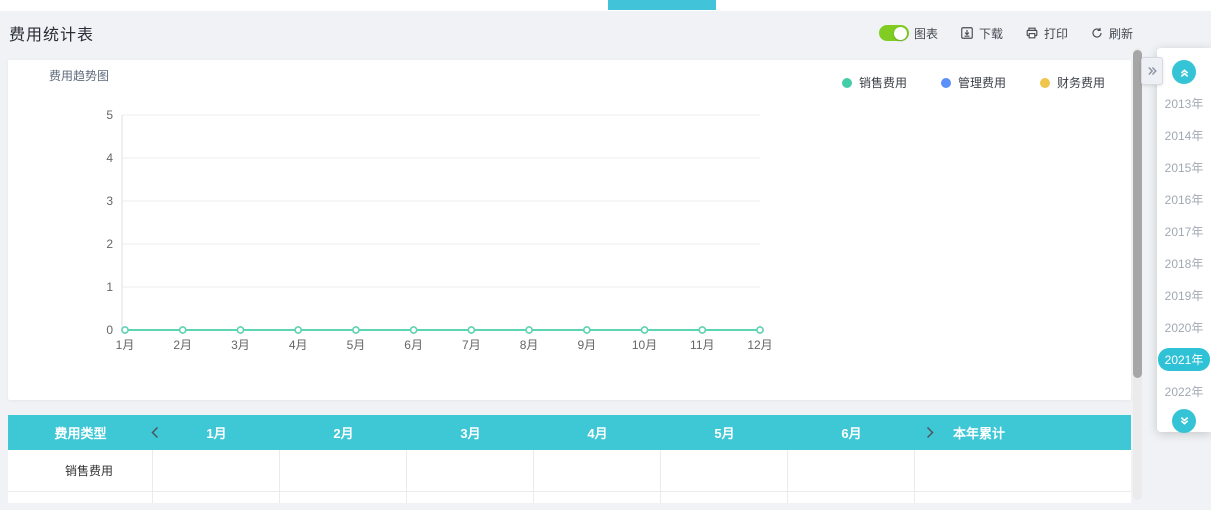 The image size is (1211, 510). I want to click on column-header-label: 1月, so click(216, 433).